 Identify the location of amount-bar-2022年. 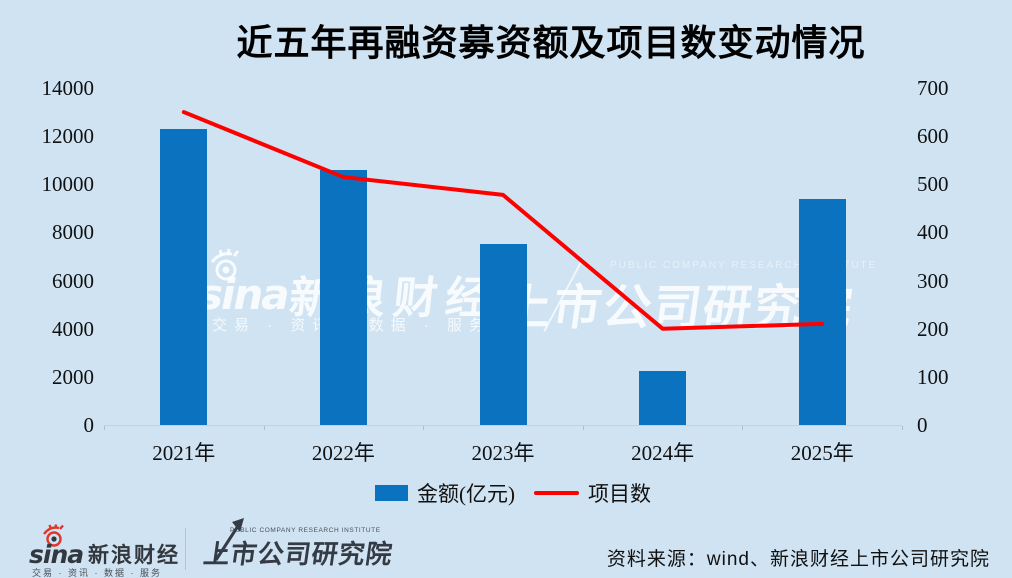
(343, 297).